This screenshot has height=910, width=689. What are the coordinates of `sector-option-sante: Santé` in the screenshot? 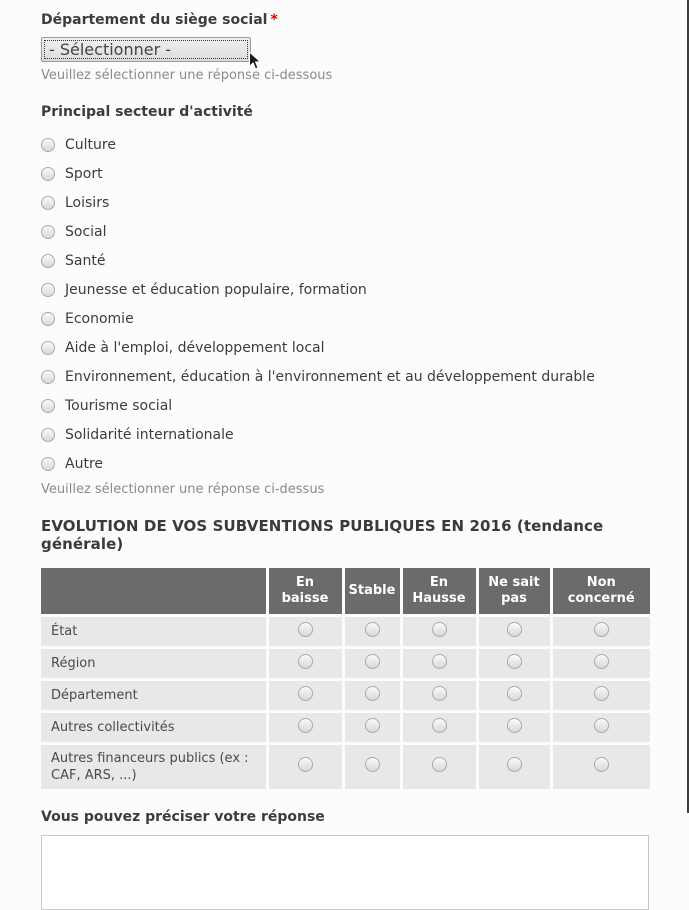 It's located at (345, 260).